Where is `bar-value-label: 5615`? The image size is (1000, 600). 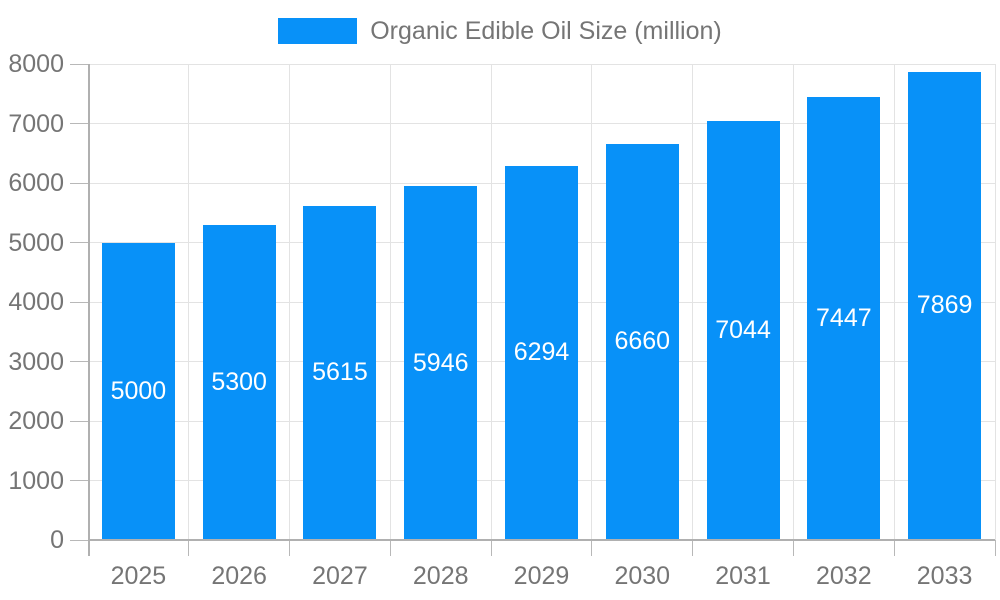
bar-value-label: 5615 is located at coordinates (340, 372).